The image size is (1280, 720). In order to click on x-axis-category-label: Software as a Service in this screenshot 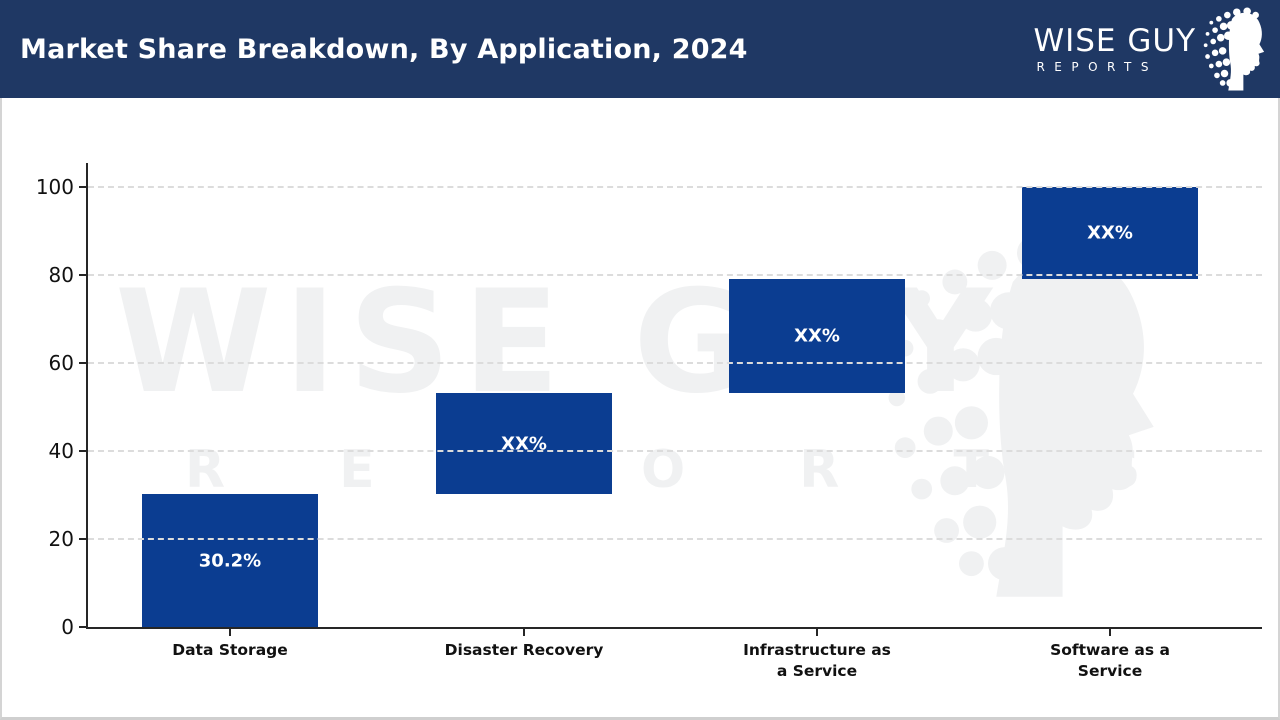, I will do `click(1110, 660)`.